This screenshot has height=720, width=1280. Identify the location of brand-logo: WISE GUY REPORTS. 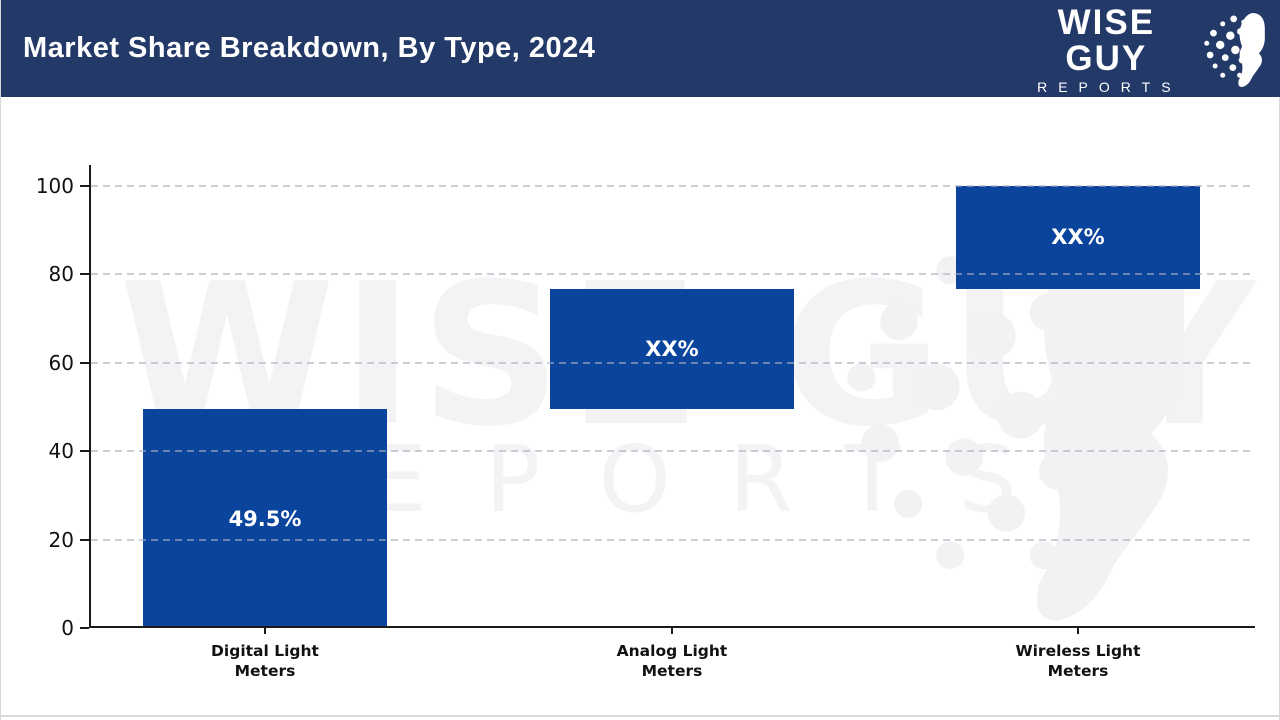
(1142, 49).